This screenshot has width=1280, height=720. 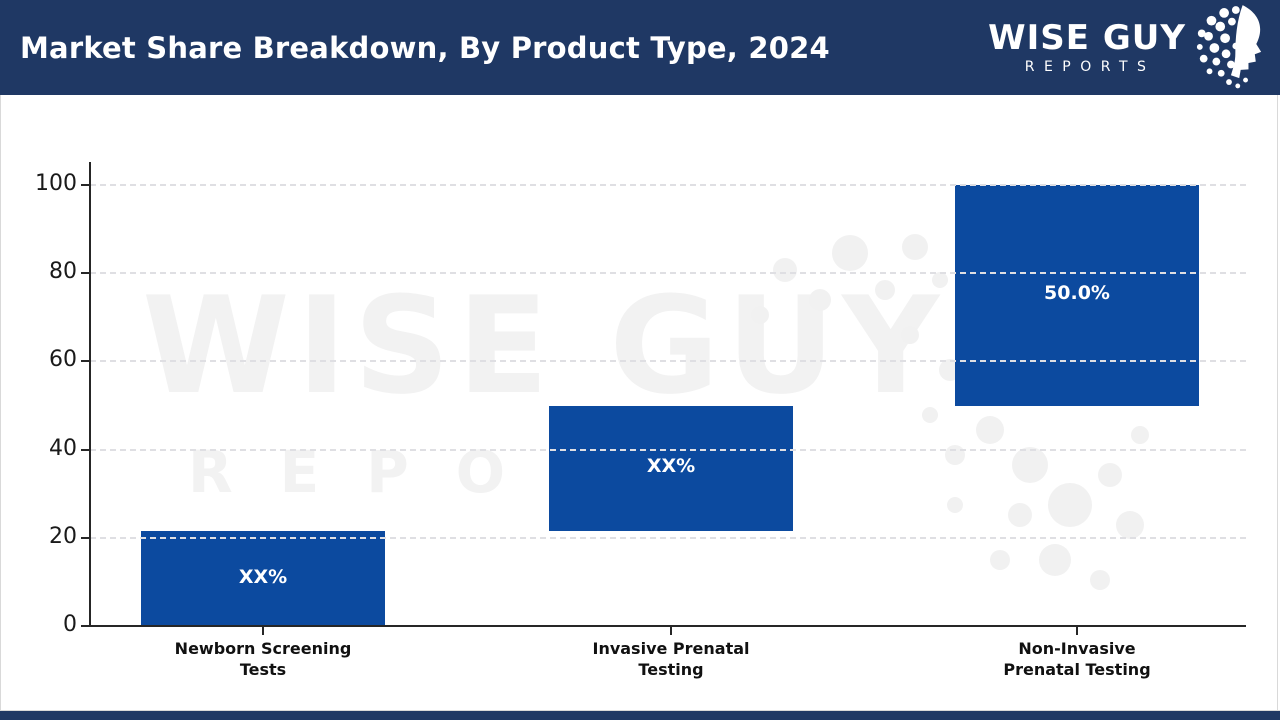 I want to click on y-tick-label: 100, so click(x=56, y=183).